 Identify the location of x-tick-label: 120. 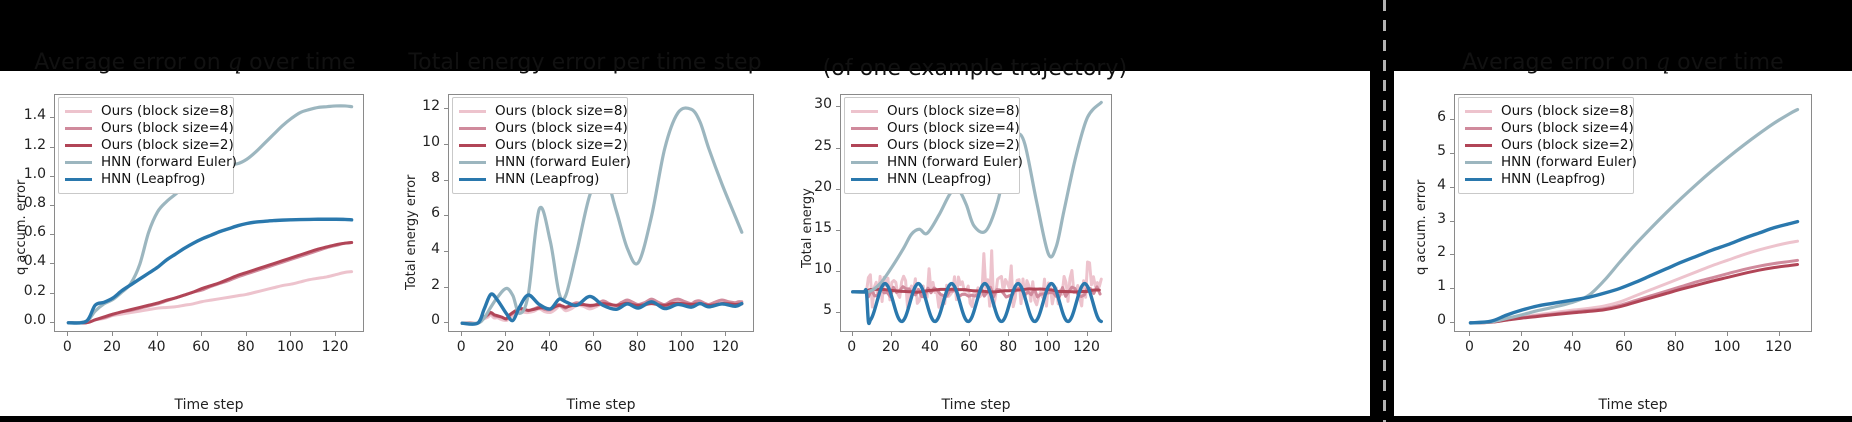
(1086, 347).